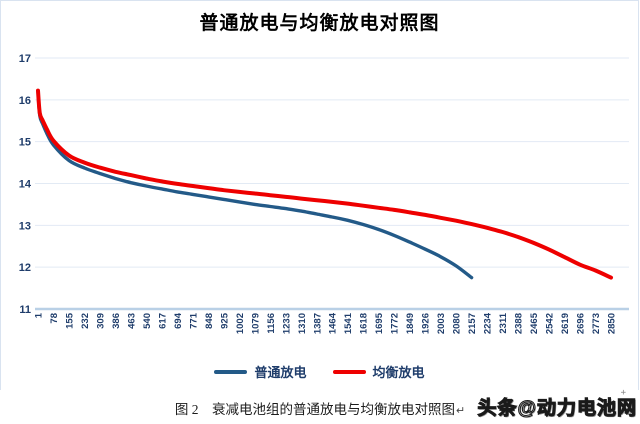 This screenshot has height=424, width=640. What do you see at coordinates (178, 320) in the screenshot?
I see `x-tick-label: 694` at bounding box center [178, 320].